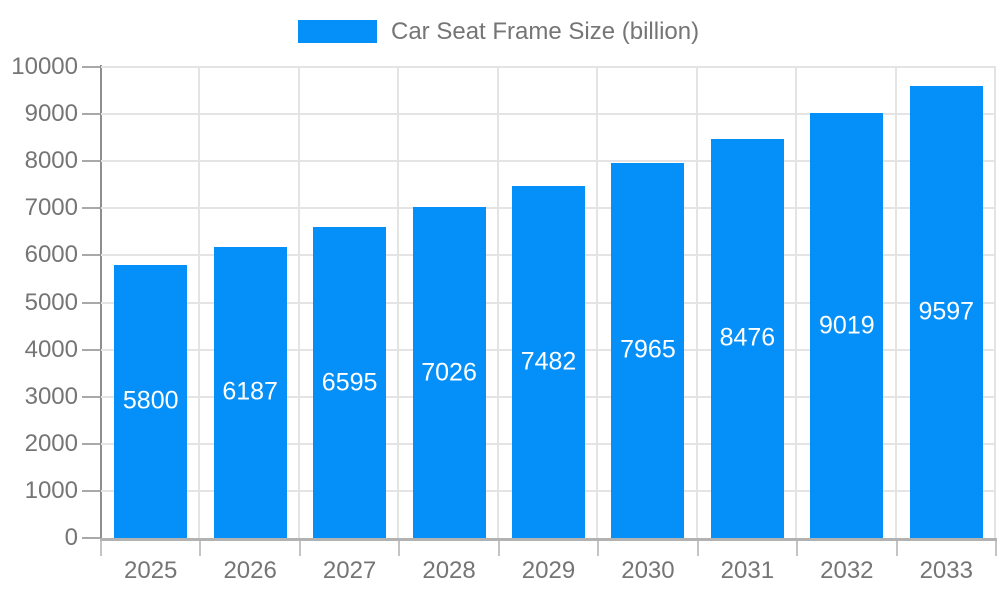  What do you see at coordinates (44, 66) in the screenshot?
I see `y-axis-tick-label: 10000` at bounding box center [44, 66].